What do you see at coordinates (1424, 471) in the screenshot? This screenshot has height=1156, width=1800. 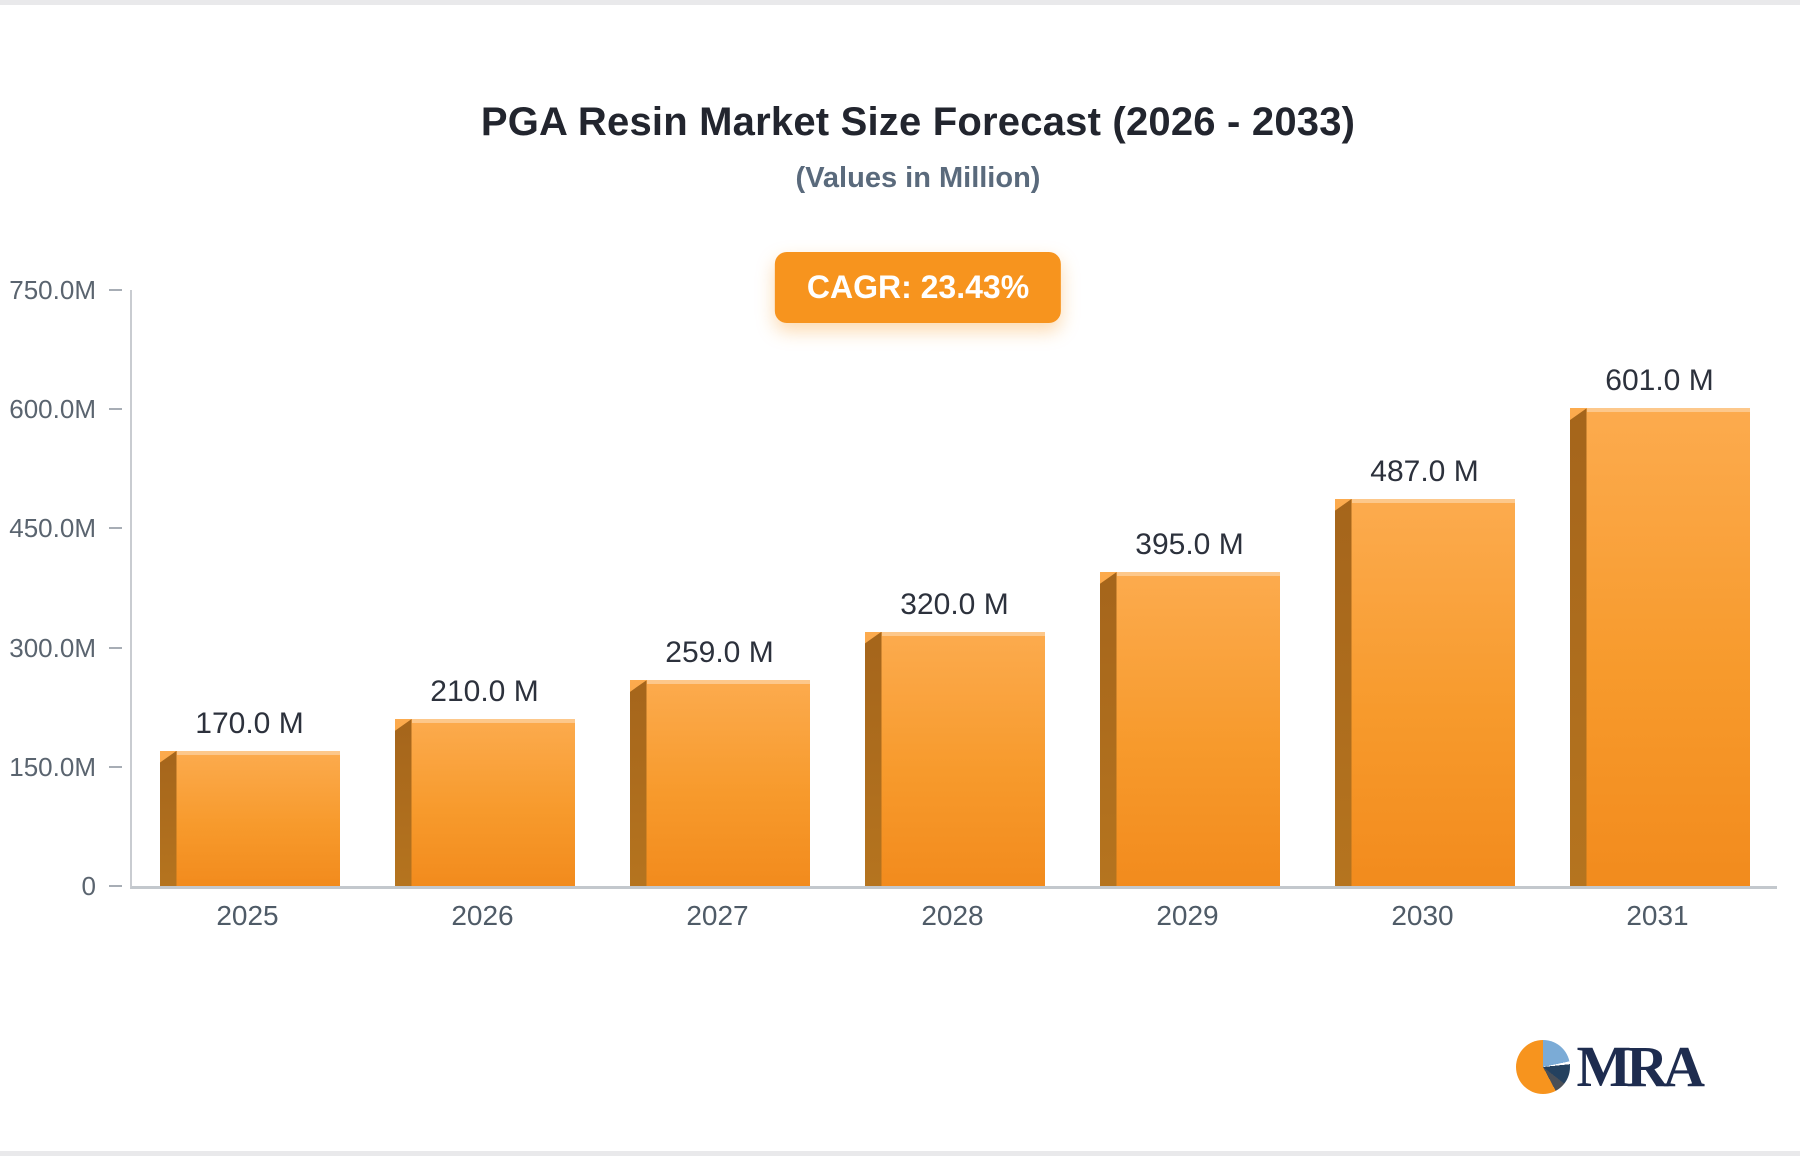 I see `bar-value-label: 487.0 M` at bounding box center [1424, 471].